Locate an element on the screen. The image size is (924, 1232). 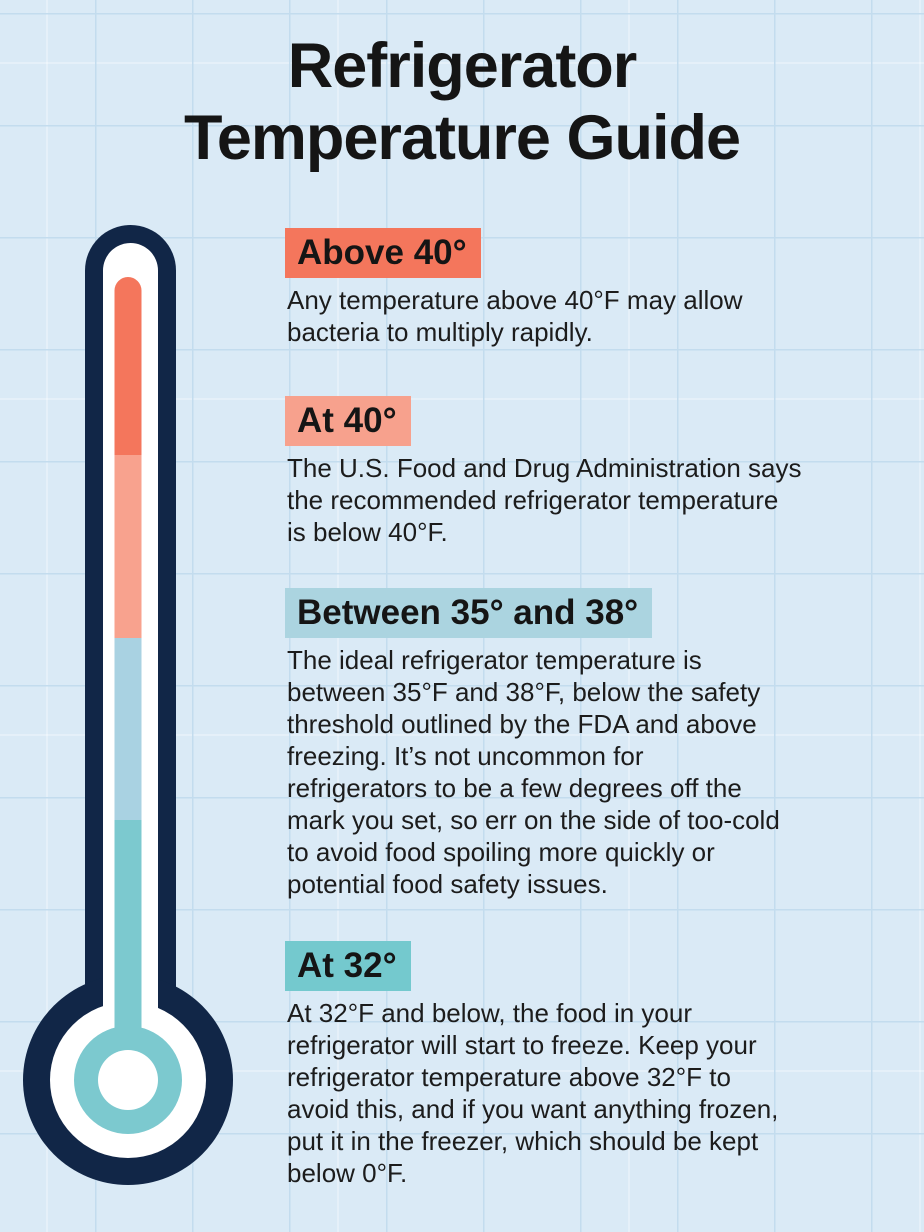
section-above-40-badge: Above 40° is located at coordinates (383, 253).